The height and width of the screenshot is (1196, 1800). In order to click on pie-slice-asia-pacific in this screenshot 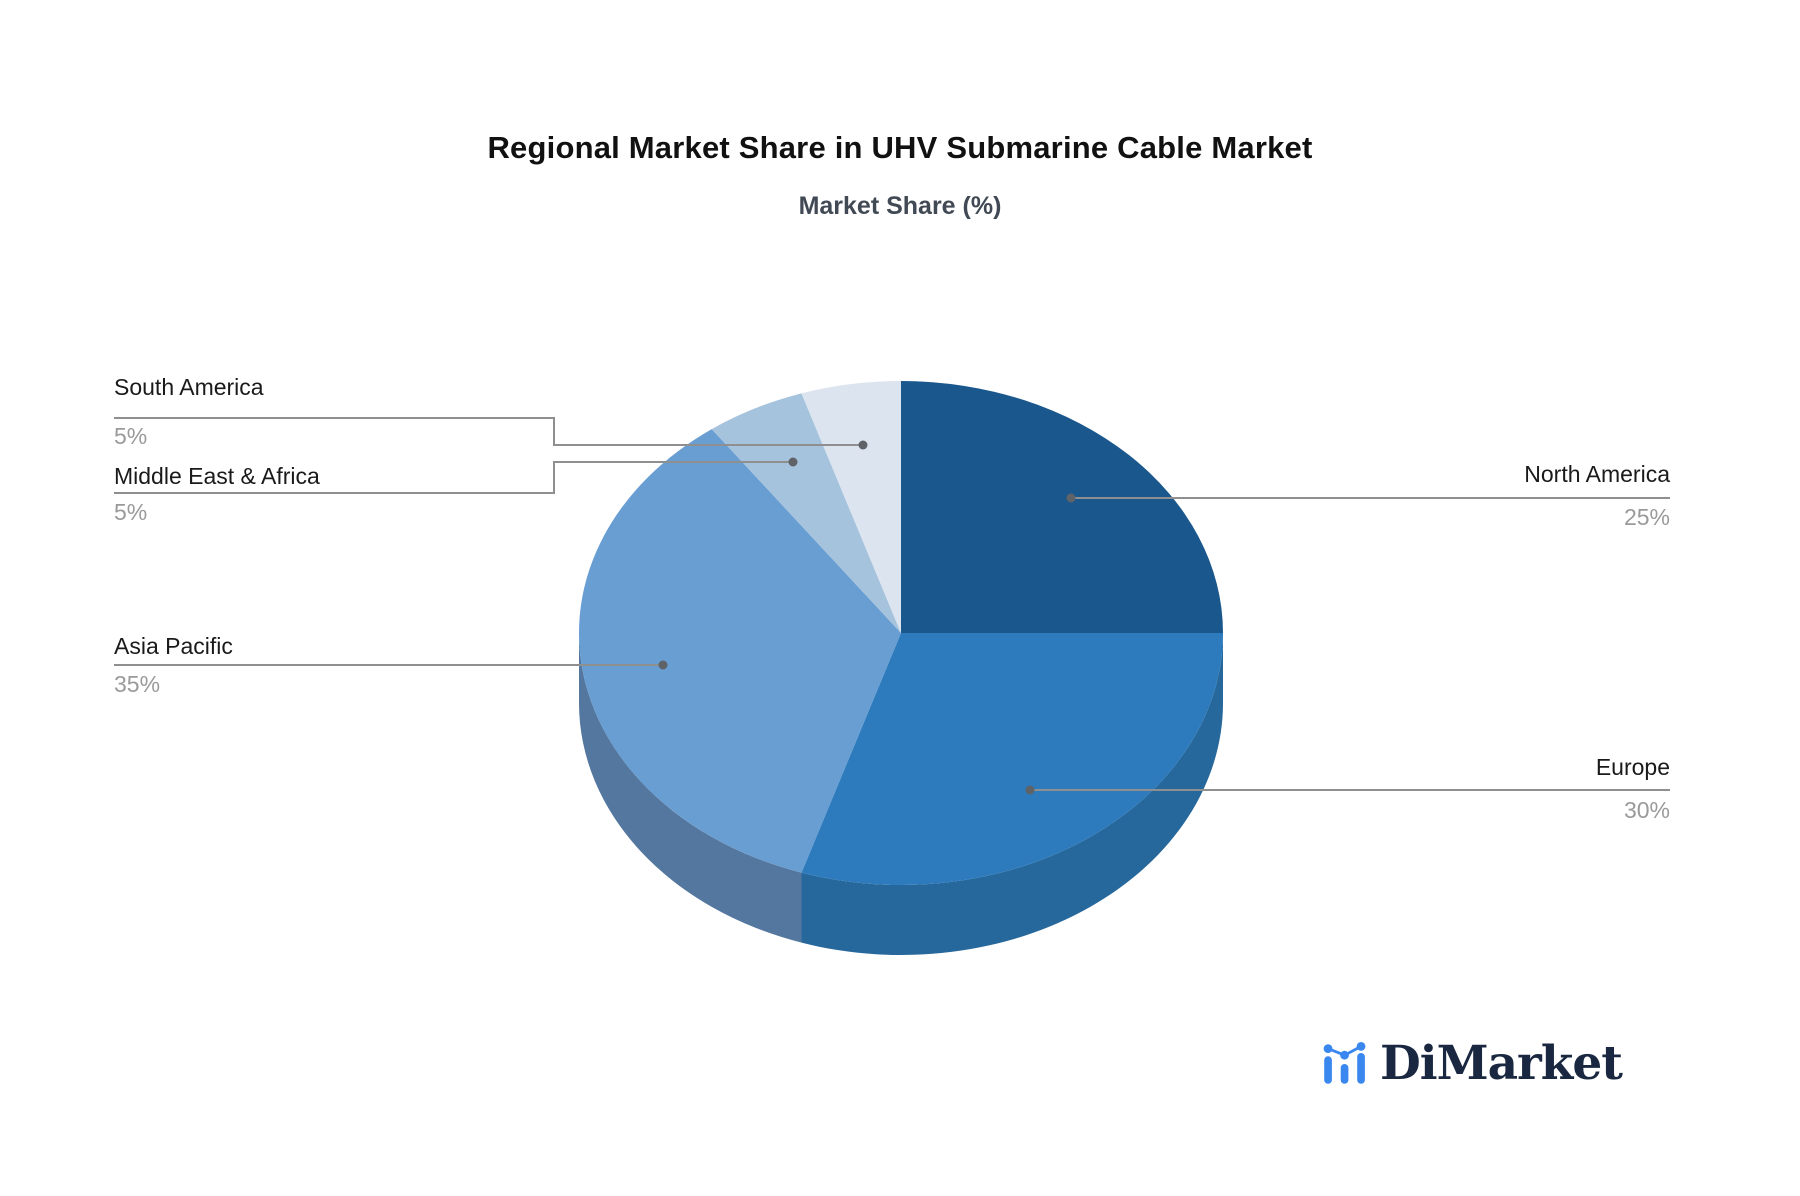, I will do `click(740, 651)`.